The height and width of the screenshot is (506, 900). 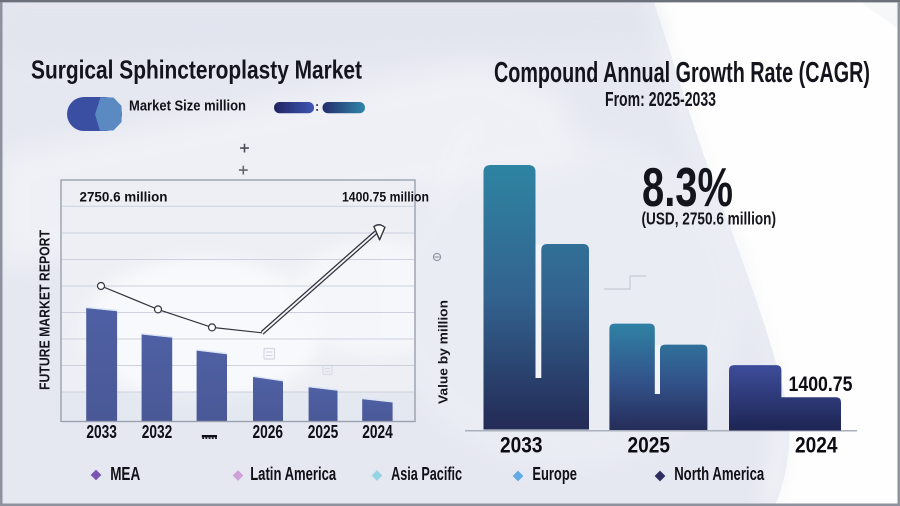 What do you see at coordinates (196, 69) in the screenshot?
I see `svg-text:Surgical Sphincteroplasty Mark: Surgical Sphincteroplasty Market` at bounding box center [196, 69].